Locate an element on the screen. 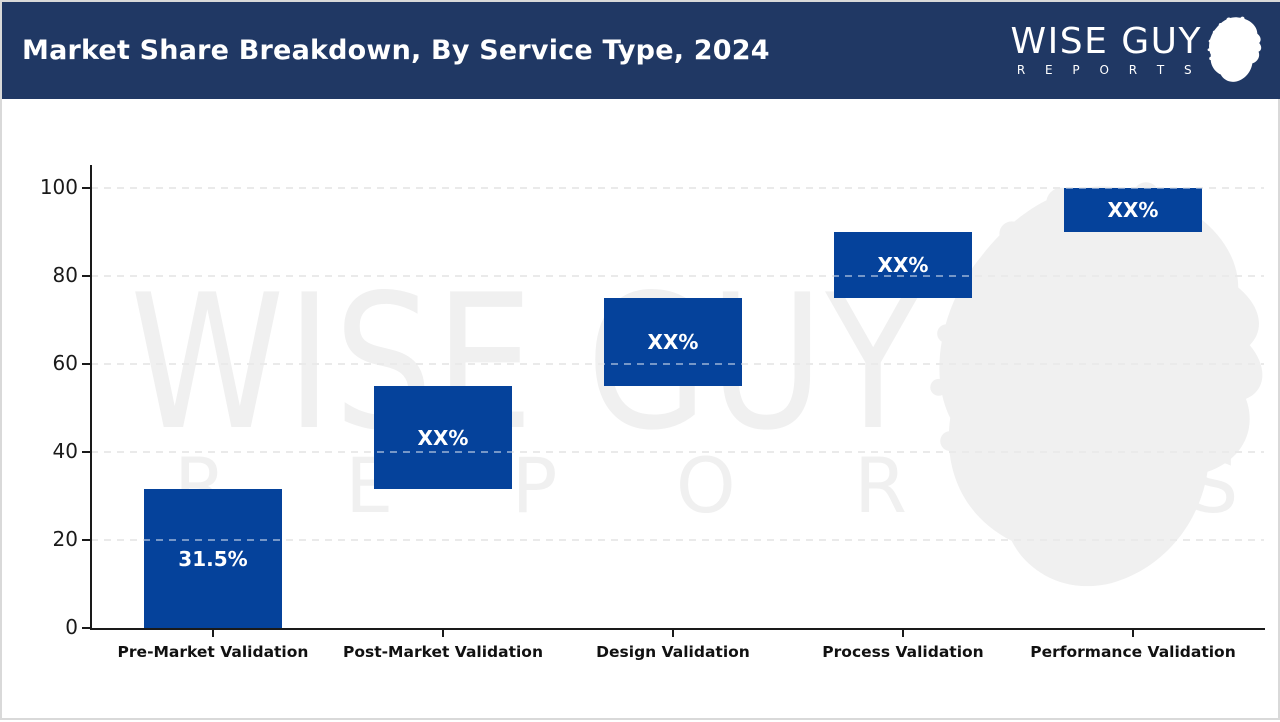  y-tick-label: 40 is located at coordinates (65, 451).